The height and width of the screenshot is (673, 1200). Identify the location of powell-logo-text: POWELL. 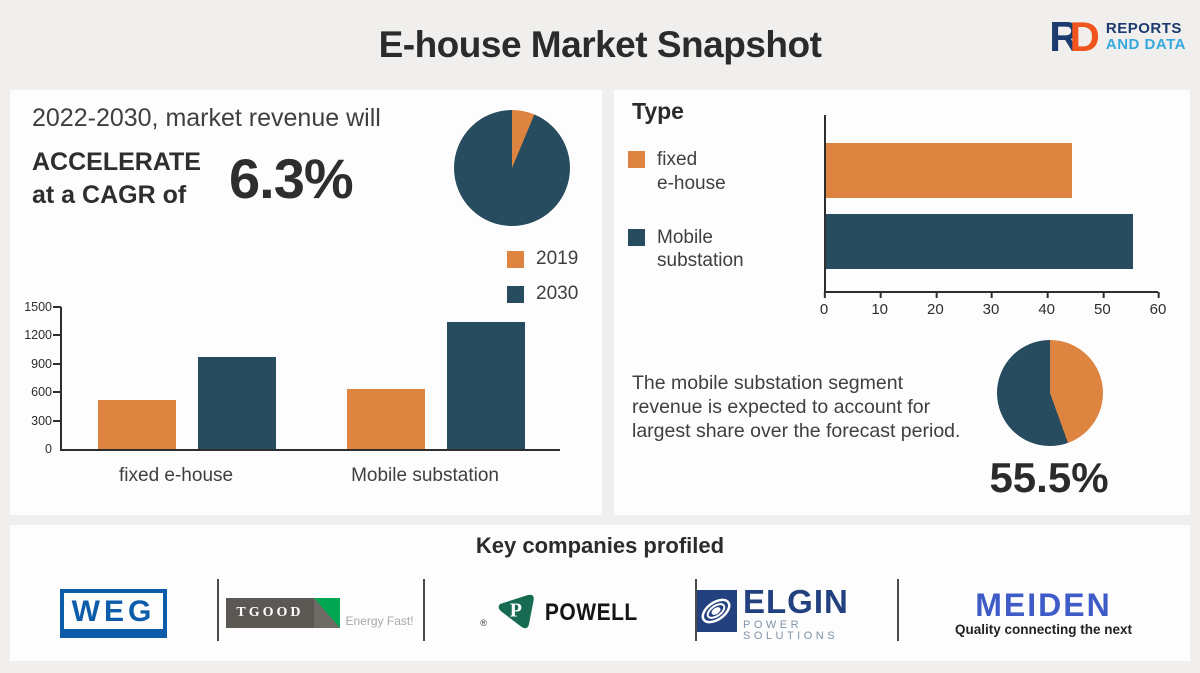
(591, 612).